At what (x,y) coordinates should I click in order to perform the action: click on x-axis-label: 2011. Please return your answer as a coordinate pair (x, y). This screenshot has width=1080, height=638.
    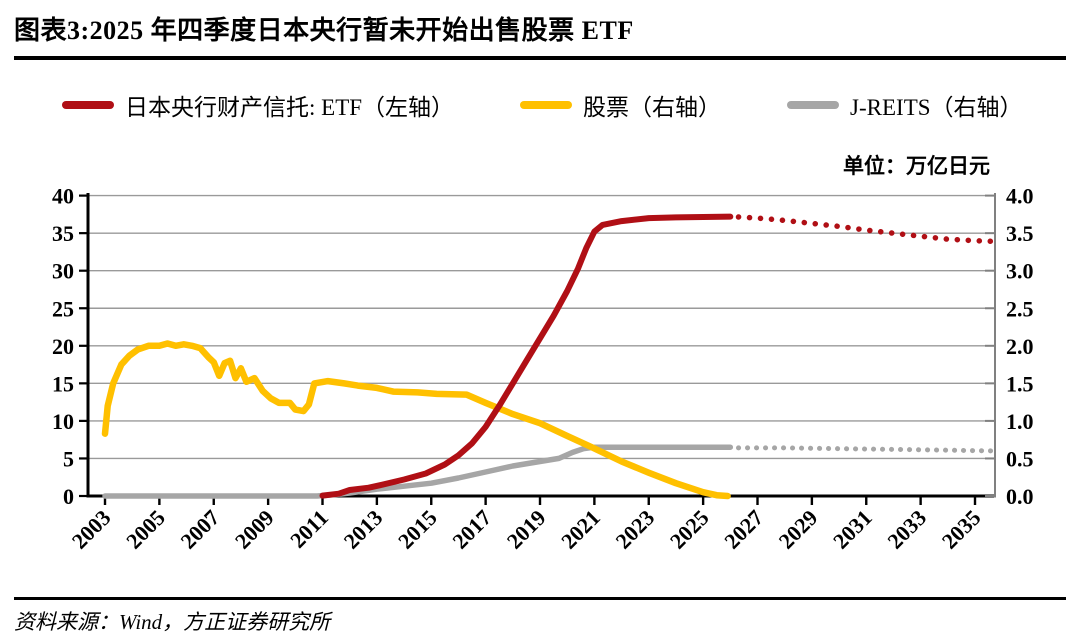
    Looking at the image, I should click on (309, 529).